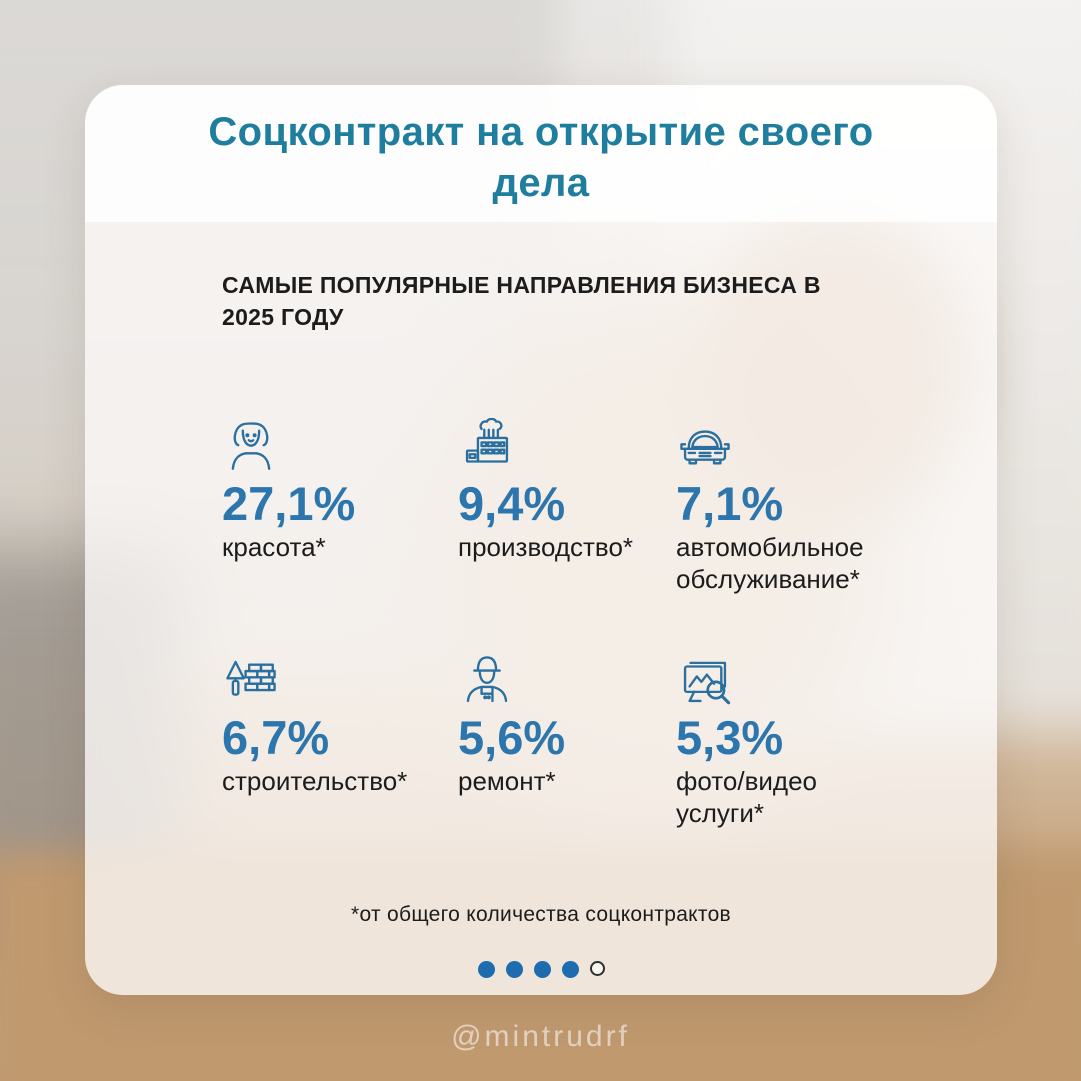 This screenshot has width=1081, height=1081. Describe the element at coordinates (315, 781) in the screenshot. I see `stat-label: строительство*` at that location.